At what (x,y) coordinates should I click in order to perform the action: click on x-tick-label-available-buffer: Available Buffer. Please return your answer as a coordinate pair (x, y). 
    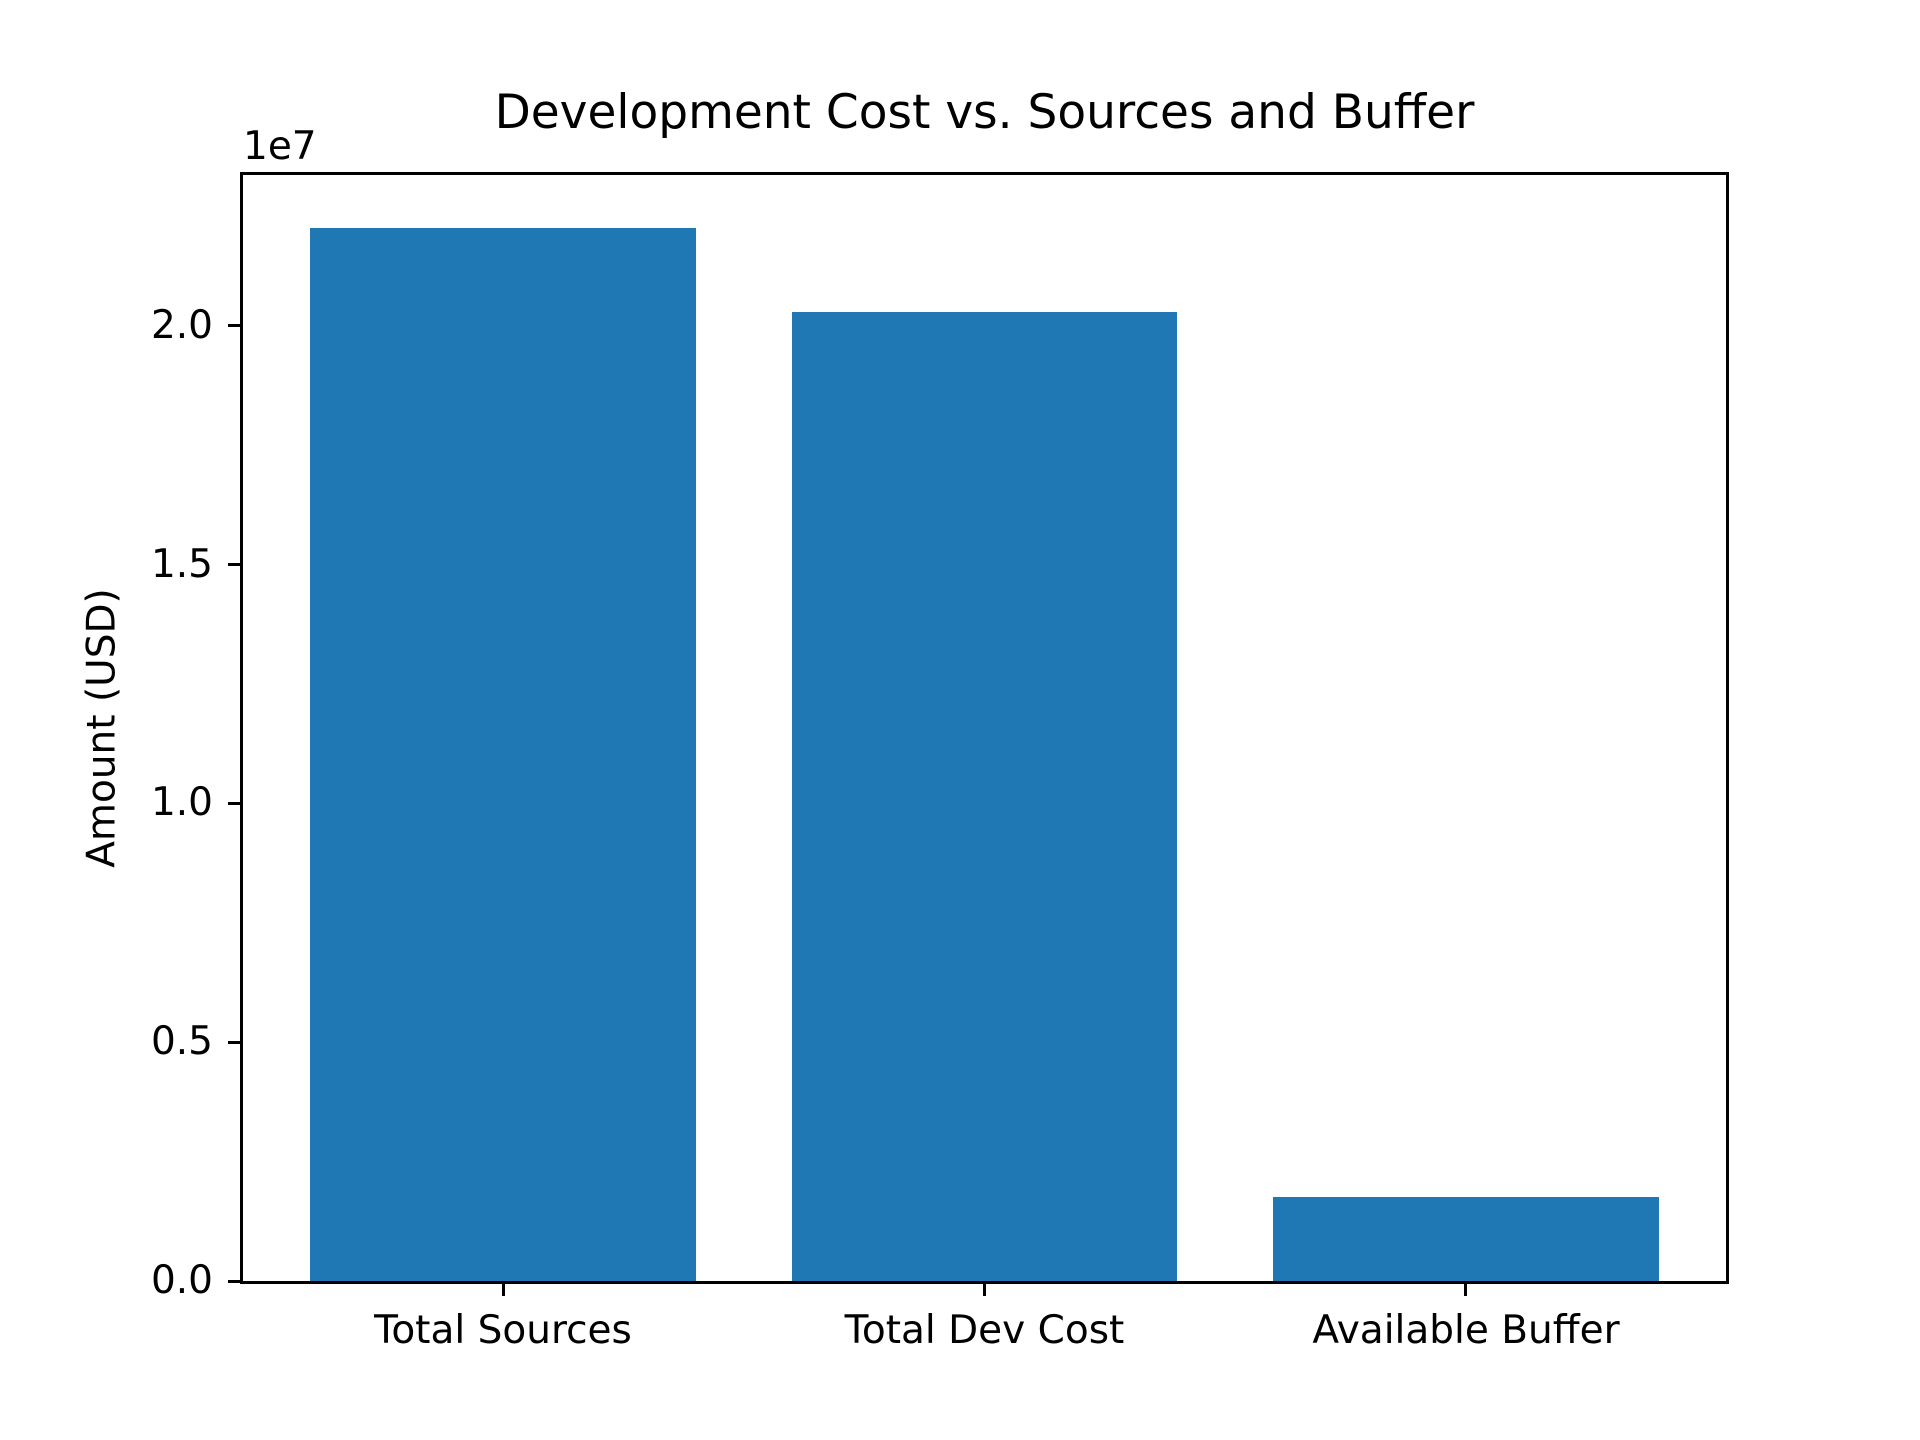
    Looking at the image, I should click on (1466, 1330).